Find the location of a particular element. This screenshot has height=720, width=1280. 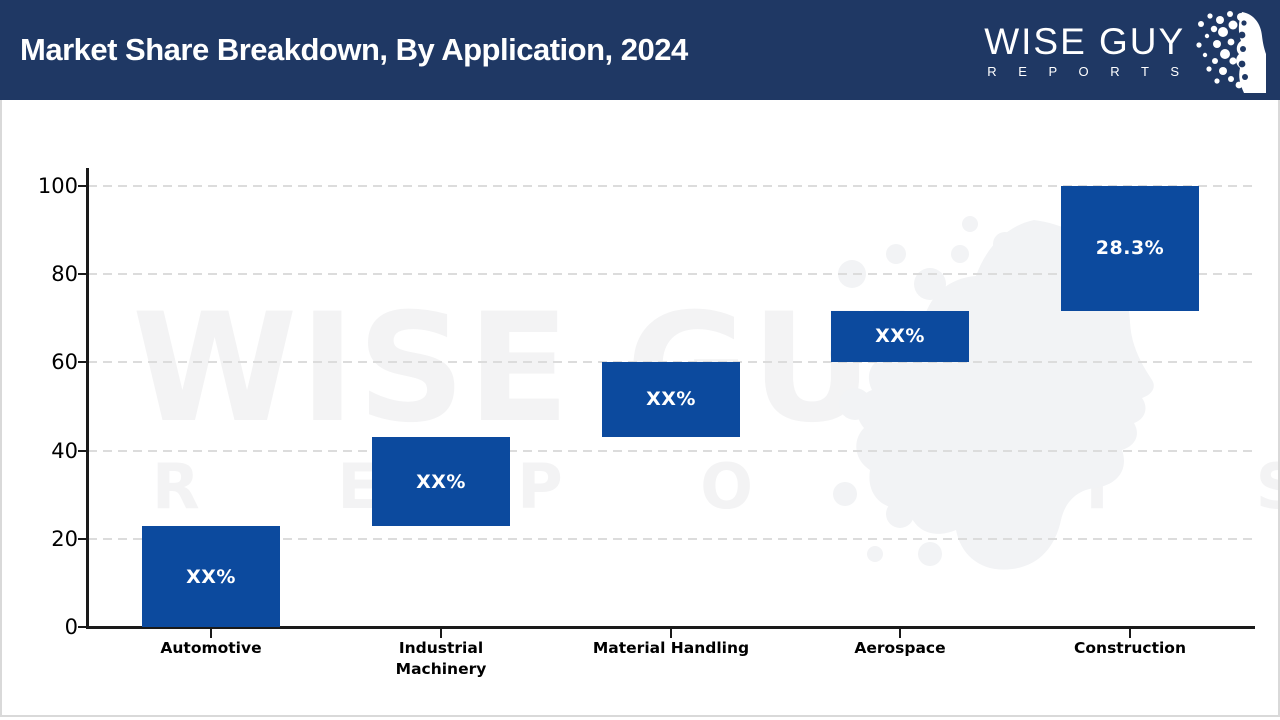

x-tick-construction is located at coordinates (1130, 633).